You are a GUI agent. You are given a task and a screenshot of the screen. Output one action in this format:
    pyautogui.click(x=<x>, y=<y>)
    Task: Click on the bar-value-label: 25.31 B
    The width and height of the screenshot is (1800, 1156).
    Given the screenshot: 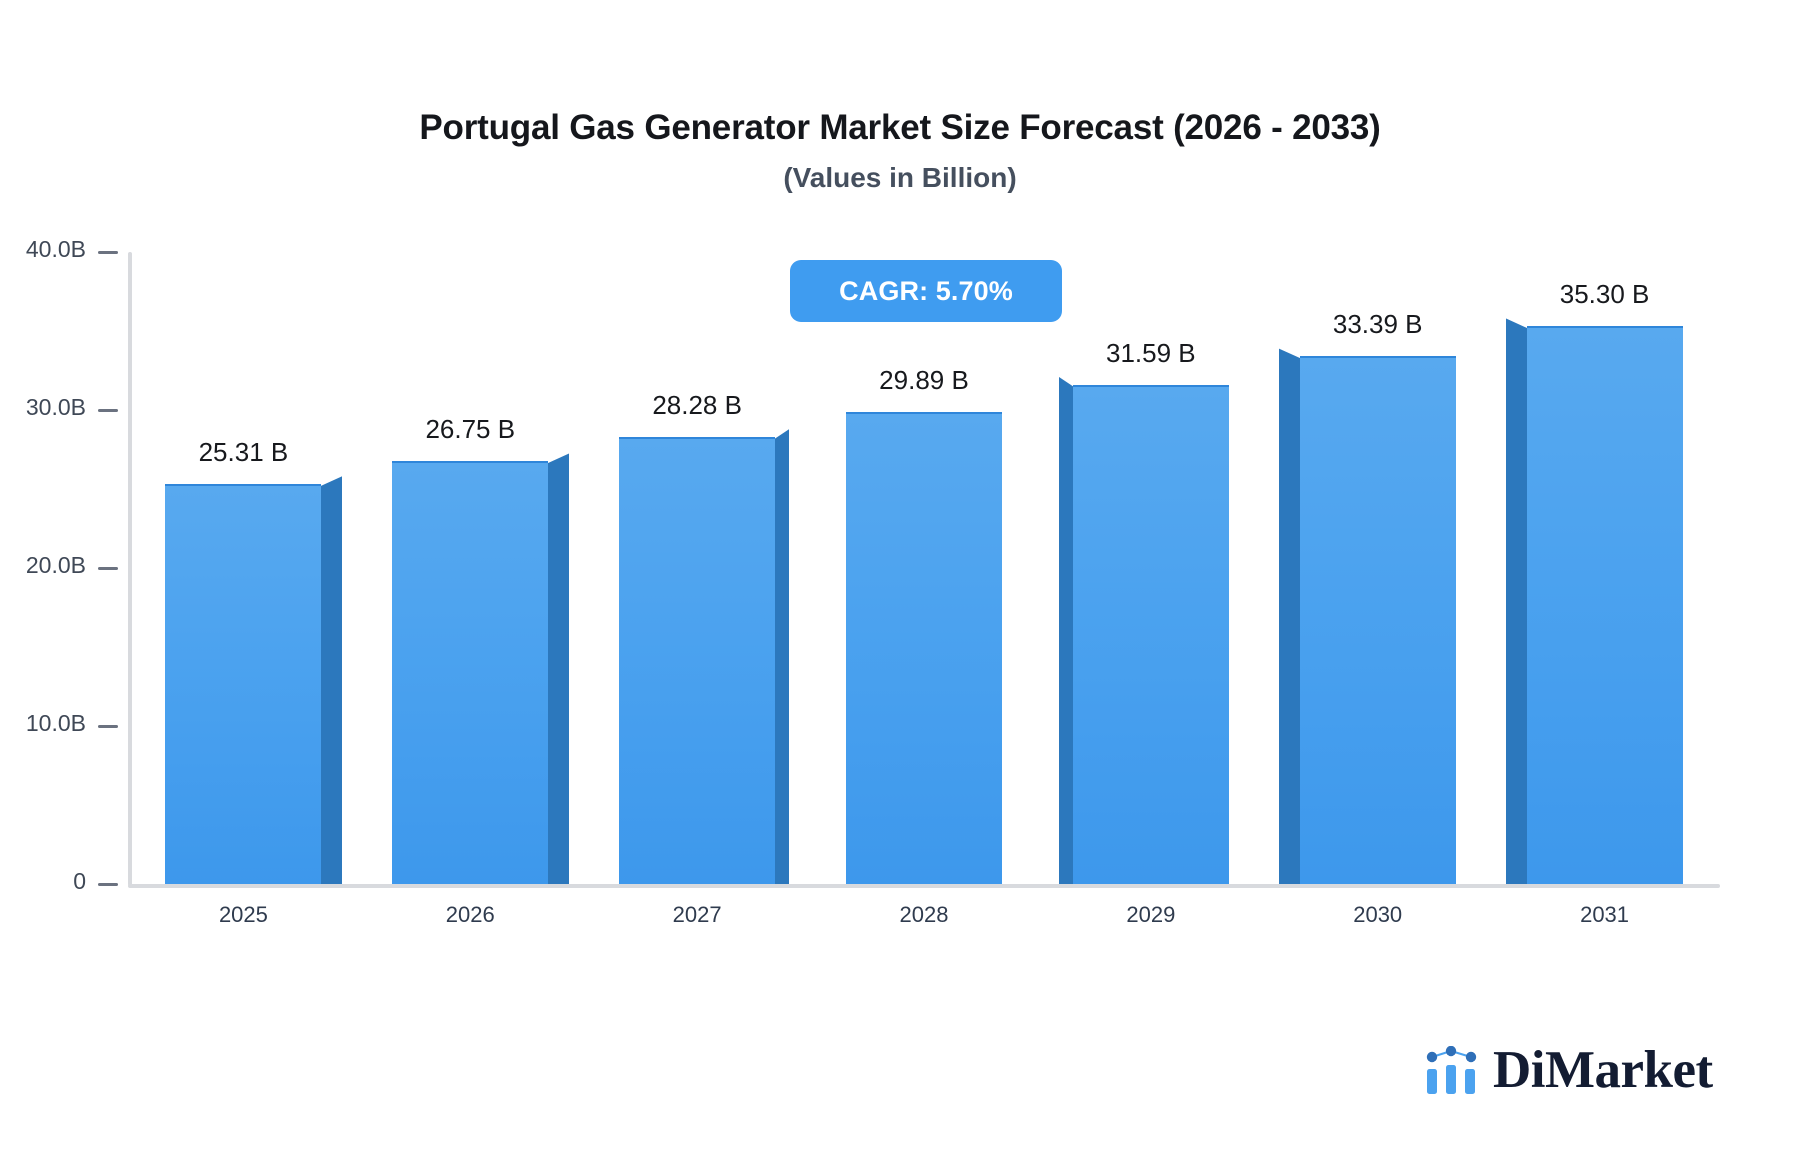 What is the action you would take?
    pyautogui.click(x=243, y=452)
    